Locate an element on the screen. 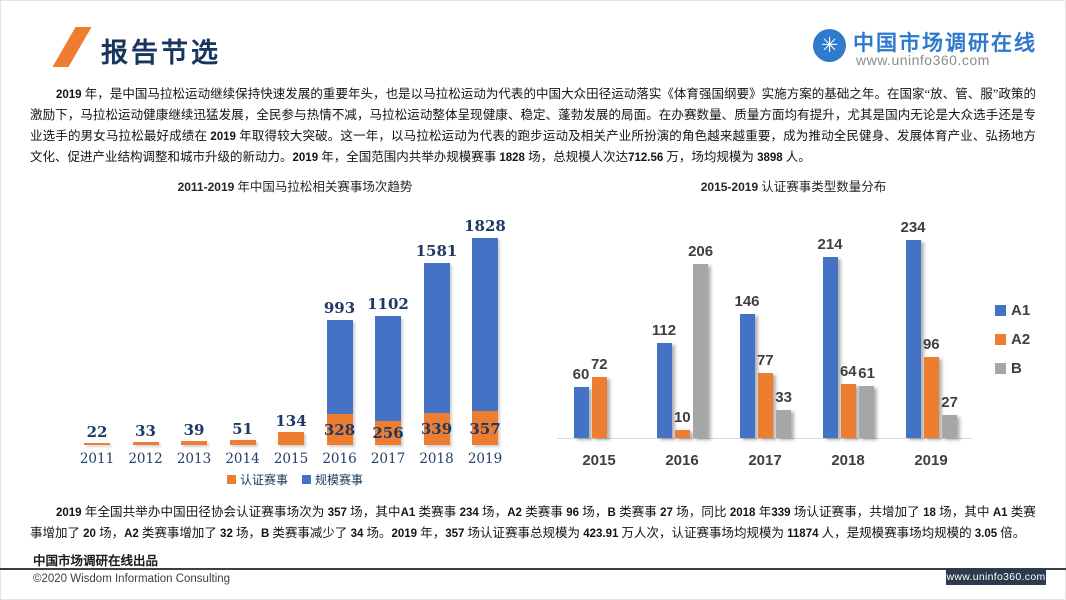  stacked-bar-2019 is located at coordinates (485, 341).